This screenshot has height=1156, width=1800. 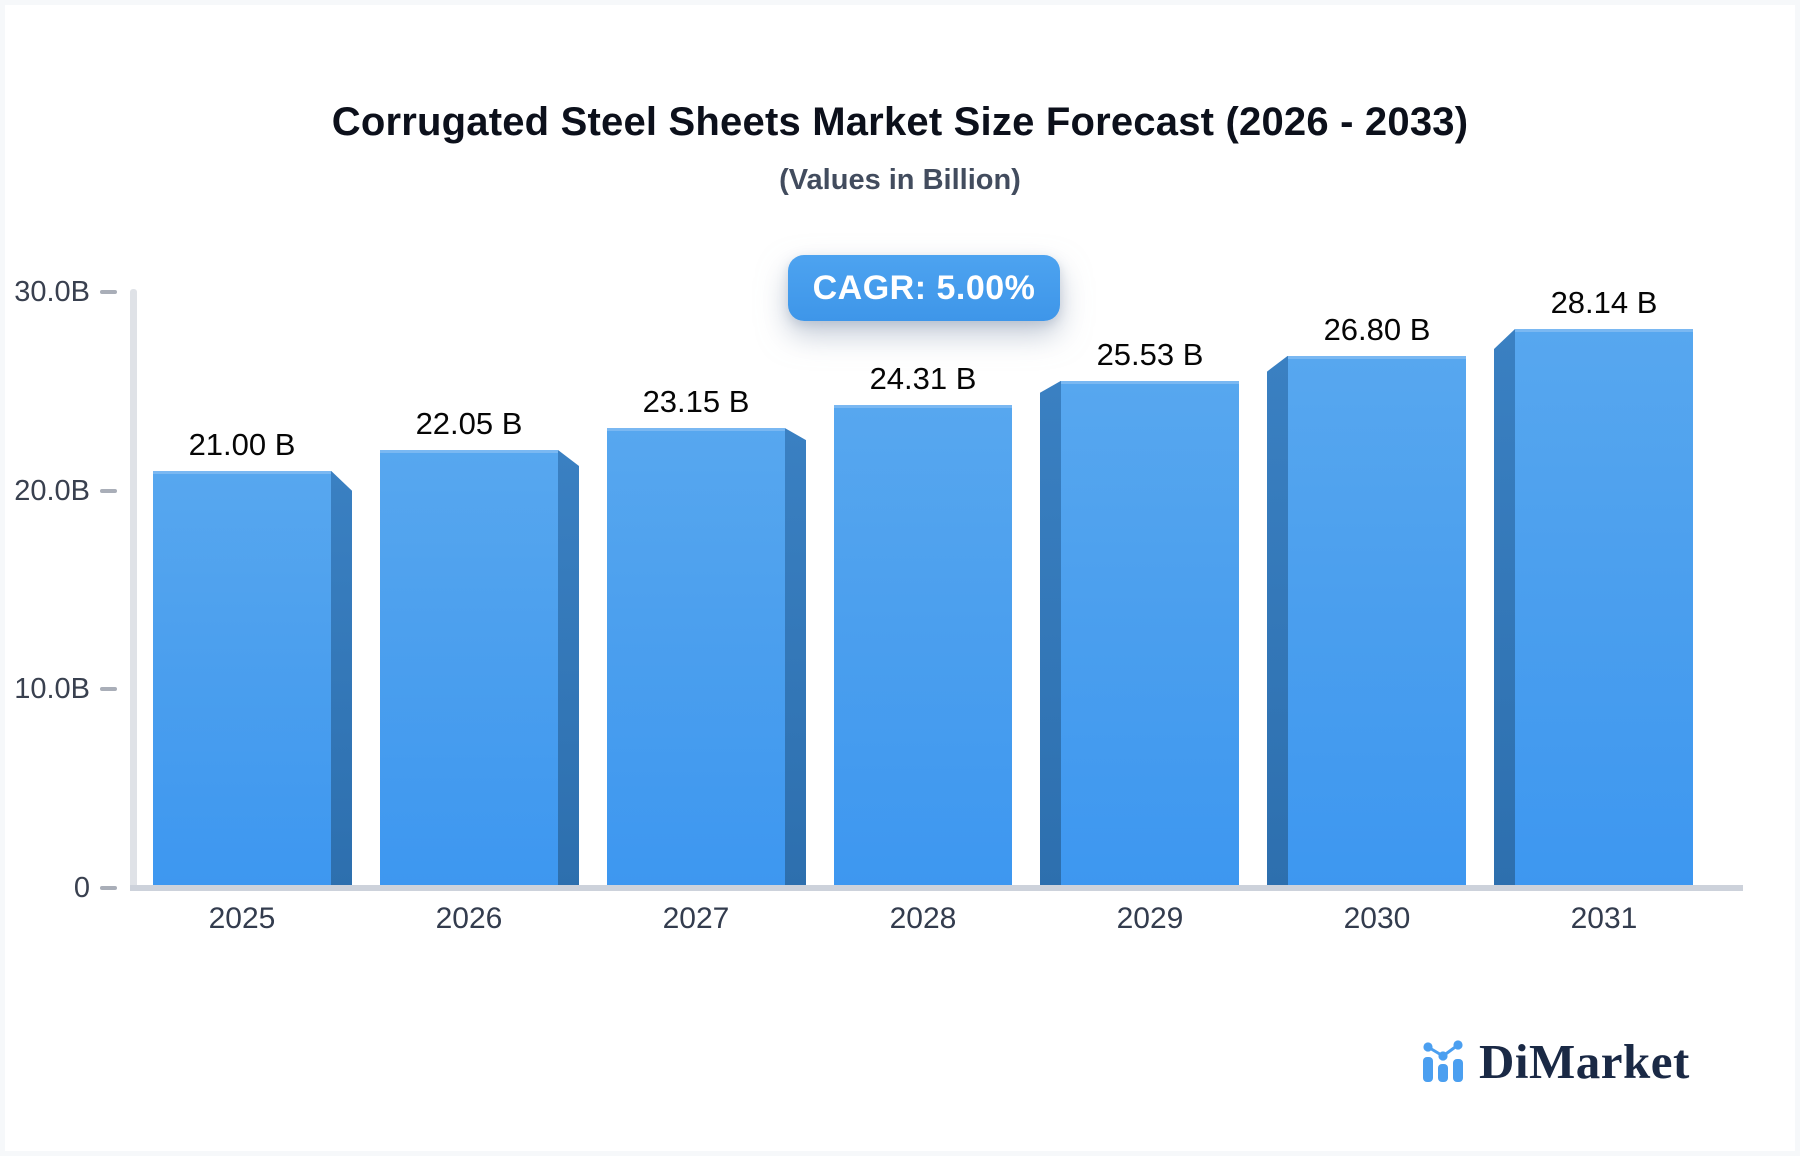 I want to click on bar-2029, so click(x=1150, y=634).